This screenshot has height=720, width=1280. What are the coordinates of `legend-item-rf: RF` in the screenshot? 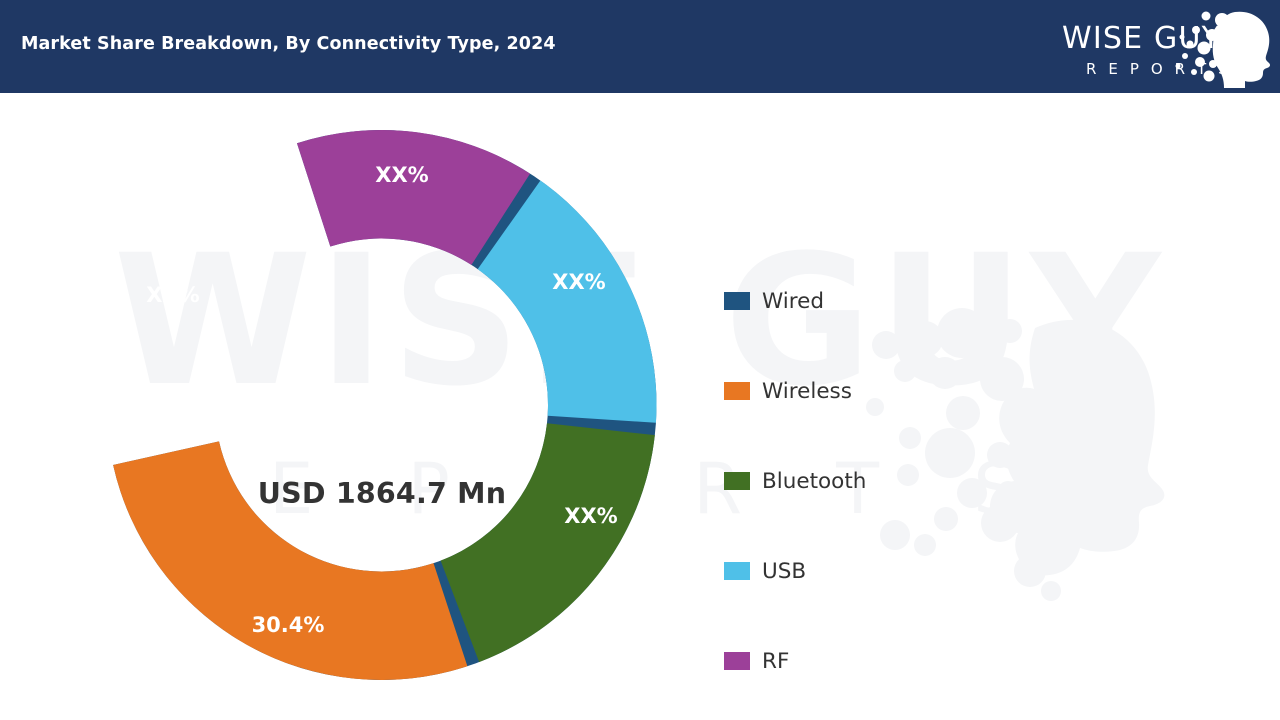 It's located at (874, 661).